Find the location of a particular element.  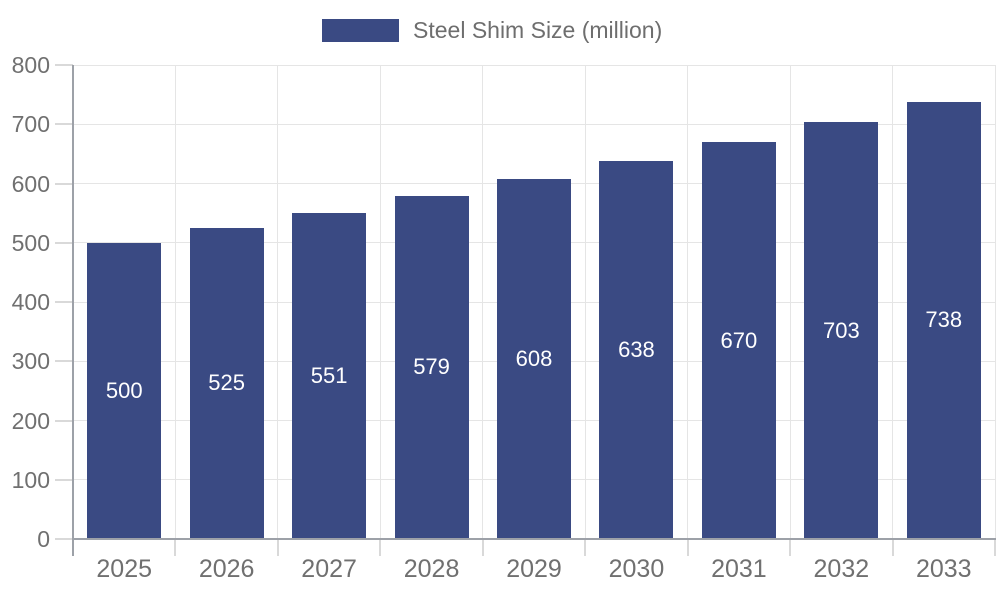

x-axis-tick-label: 2025 is located at coordinates (124, 569).